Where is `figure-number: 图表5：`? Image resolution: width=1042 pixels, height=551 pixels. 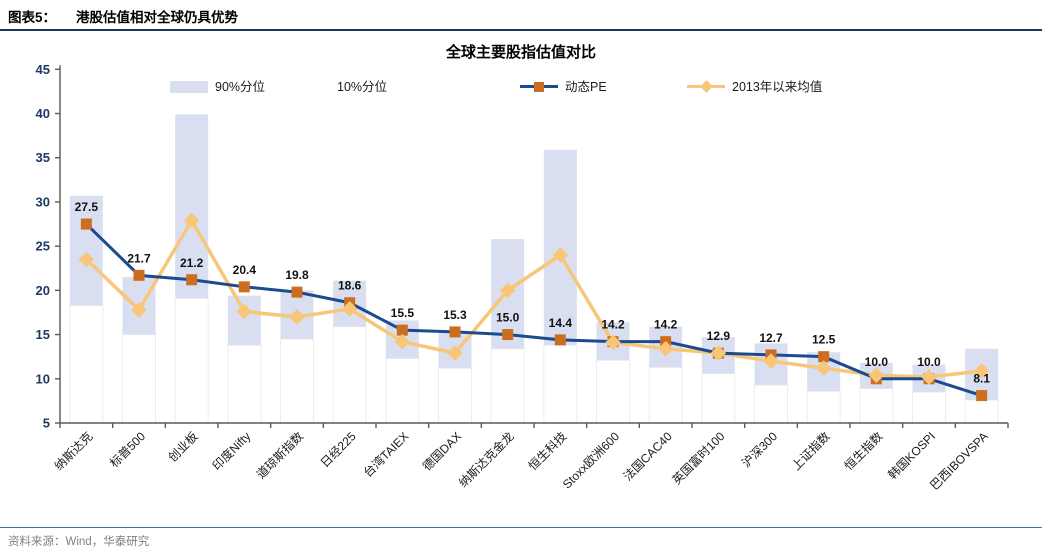 figure-number: 图表5： is located at coordinates (32, 17).